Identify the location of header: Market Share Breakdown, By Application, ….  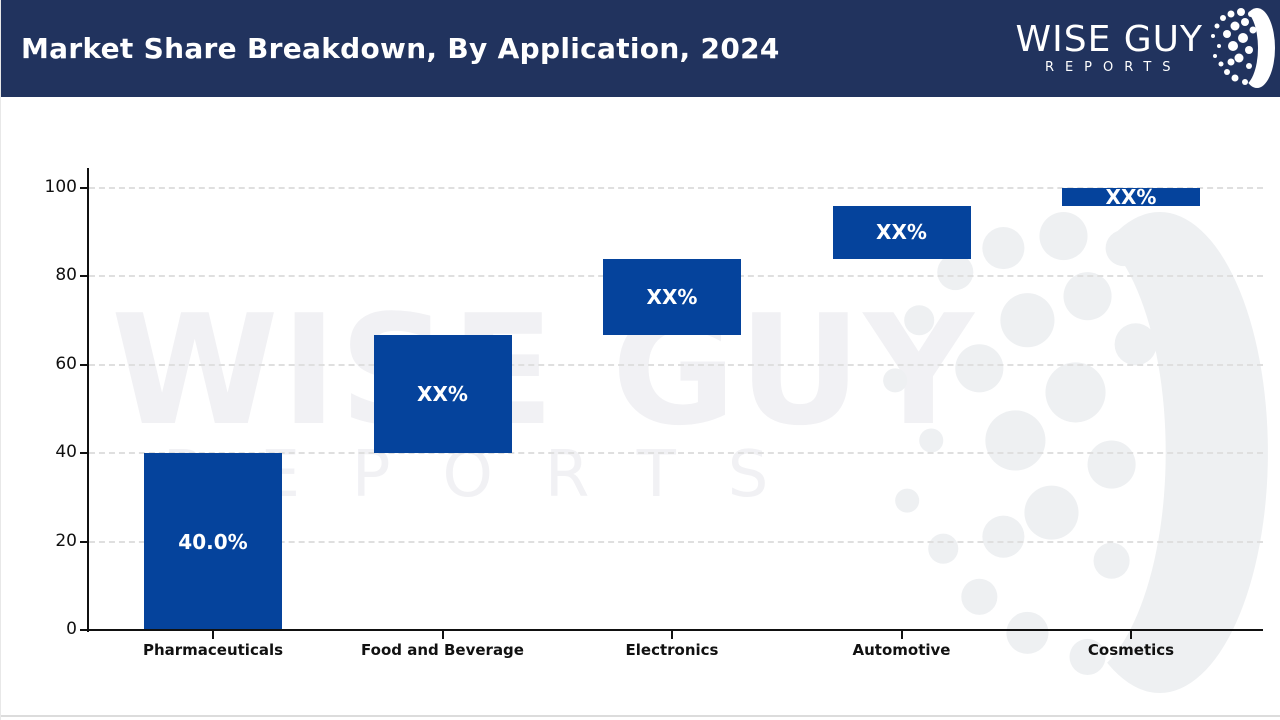
(640, 48).